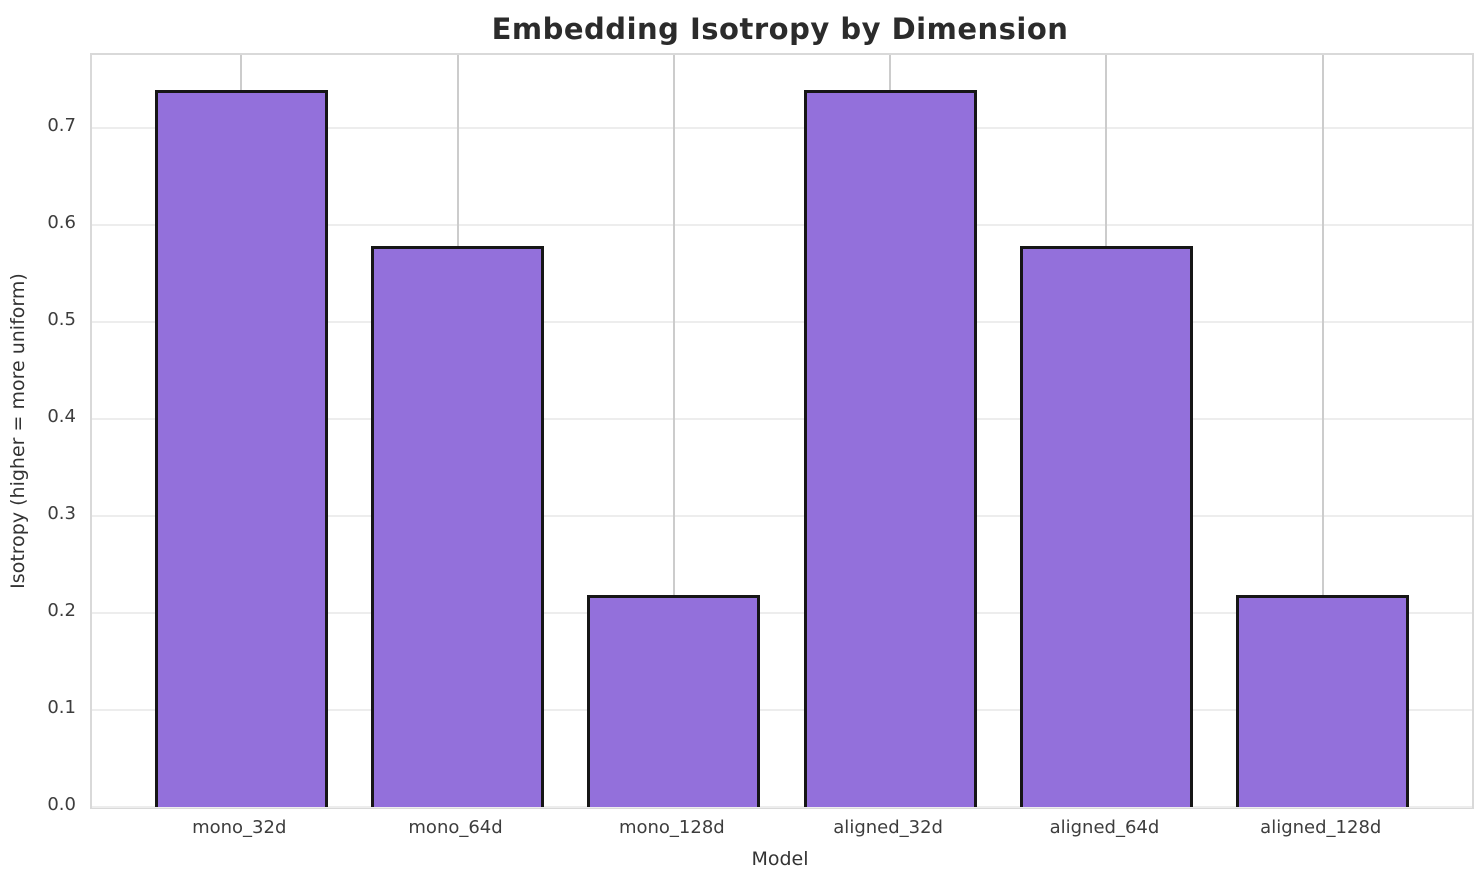 The width and height of the screenshot is (1484, 885). I want to click on y-tick-label: 0.1, so click(61, 707).